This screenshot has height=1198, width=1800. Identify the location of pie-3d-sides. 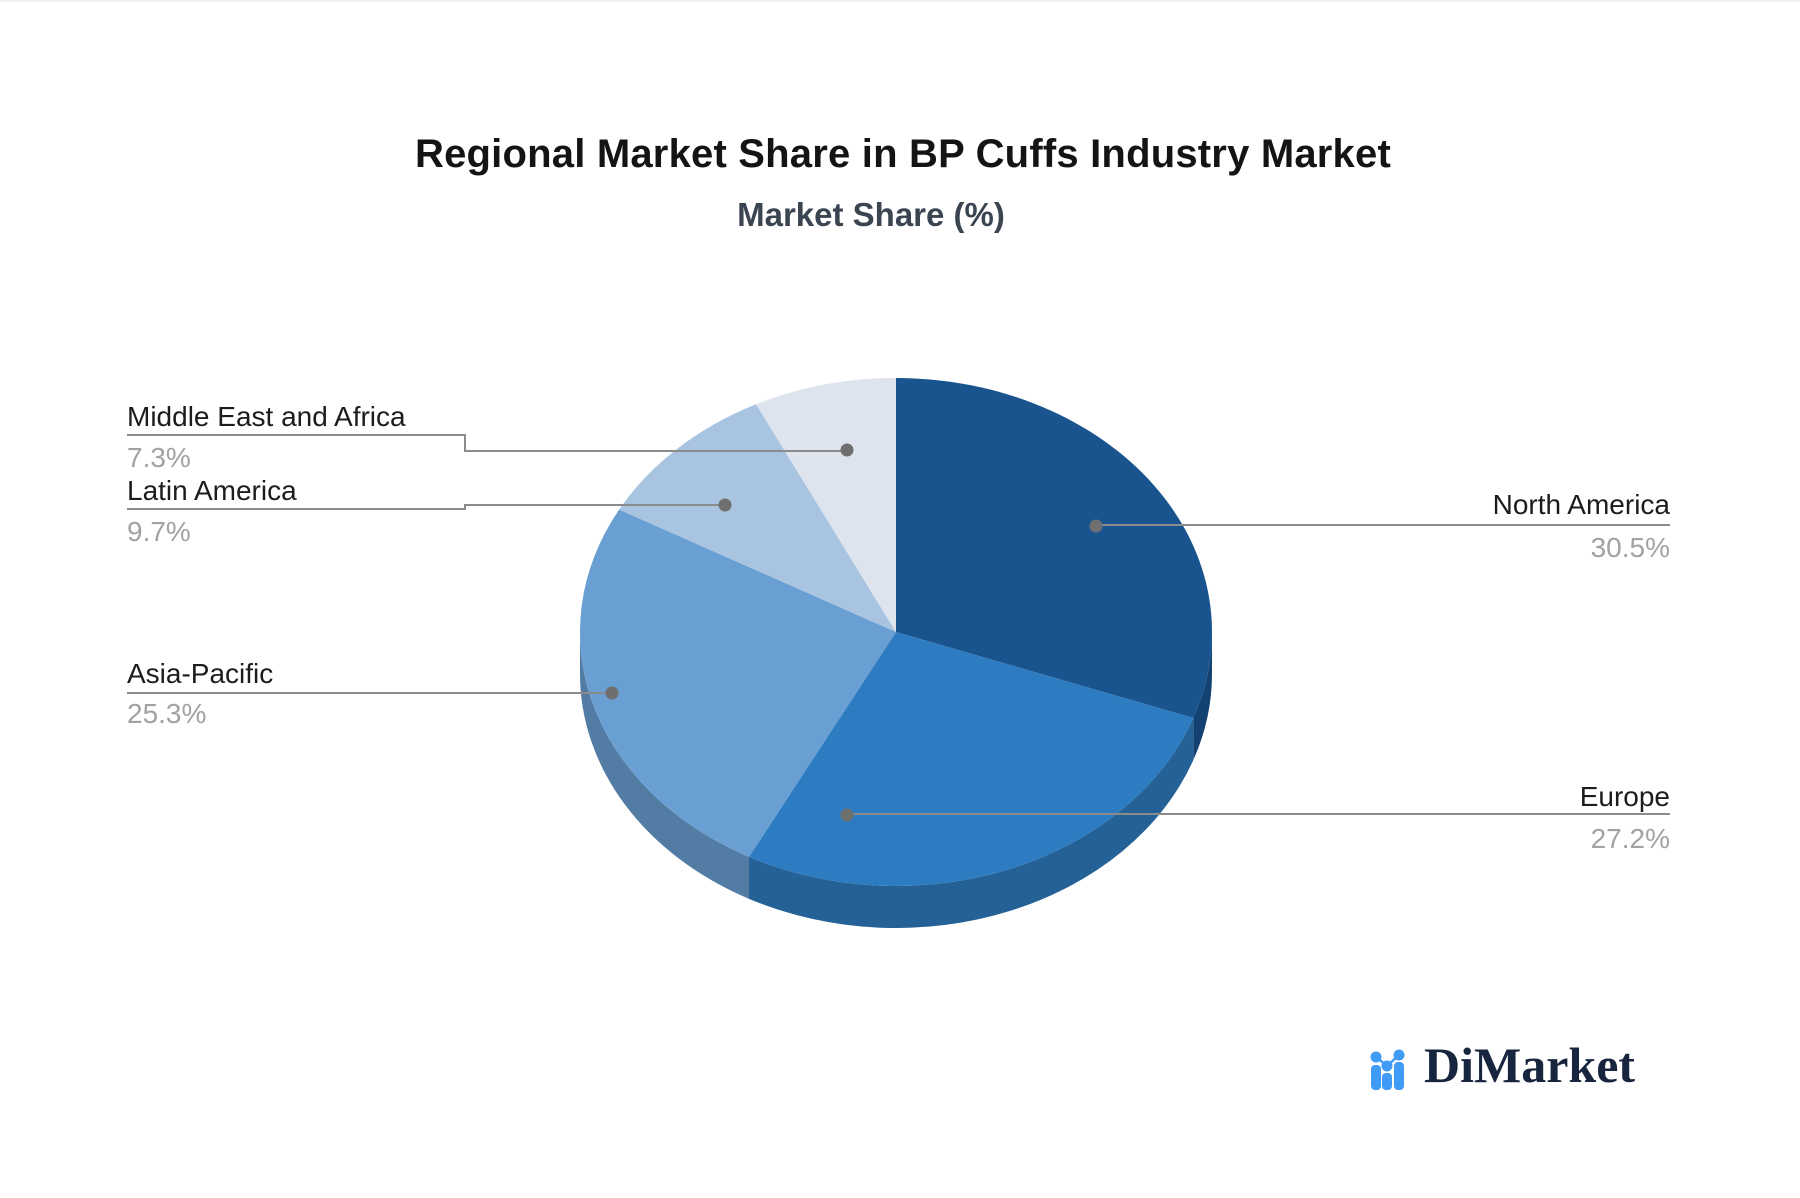
(896, 780).